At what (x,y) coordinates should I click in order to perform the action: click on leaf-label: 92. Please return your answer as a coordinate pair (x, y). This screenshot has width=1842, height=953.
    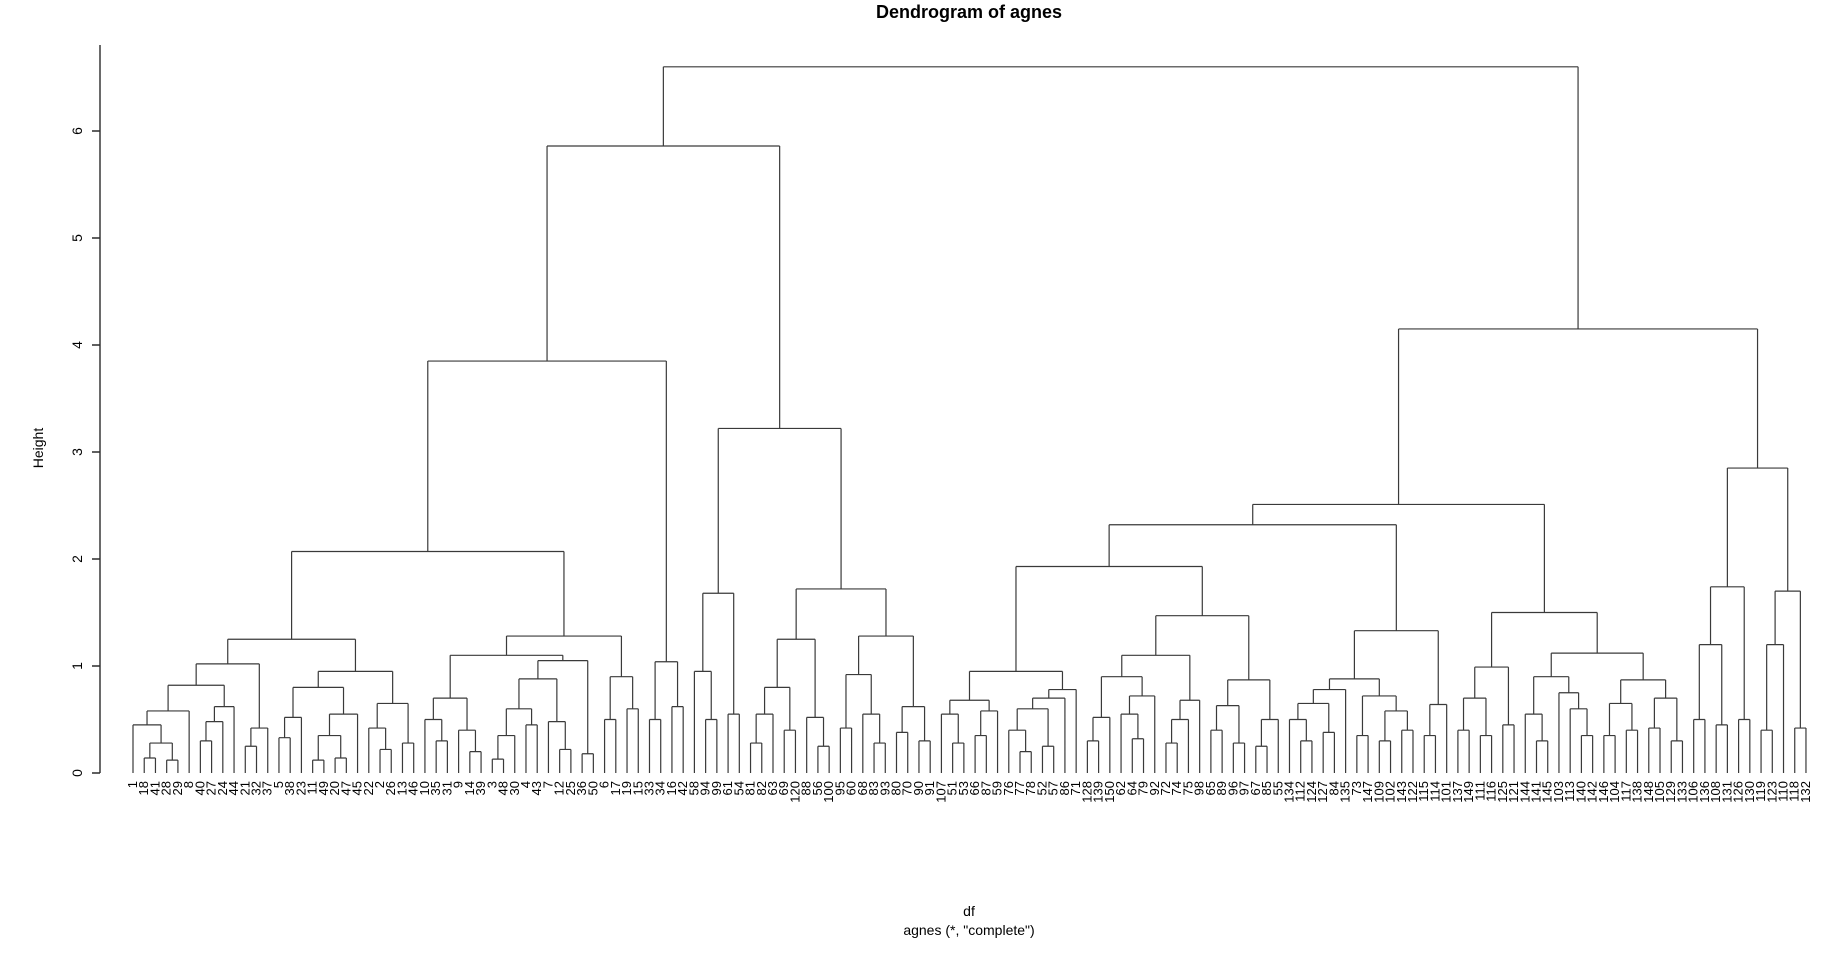
    Looking at the image, I should click on (1154, 788).